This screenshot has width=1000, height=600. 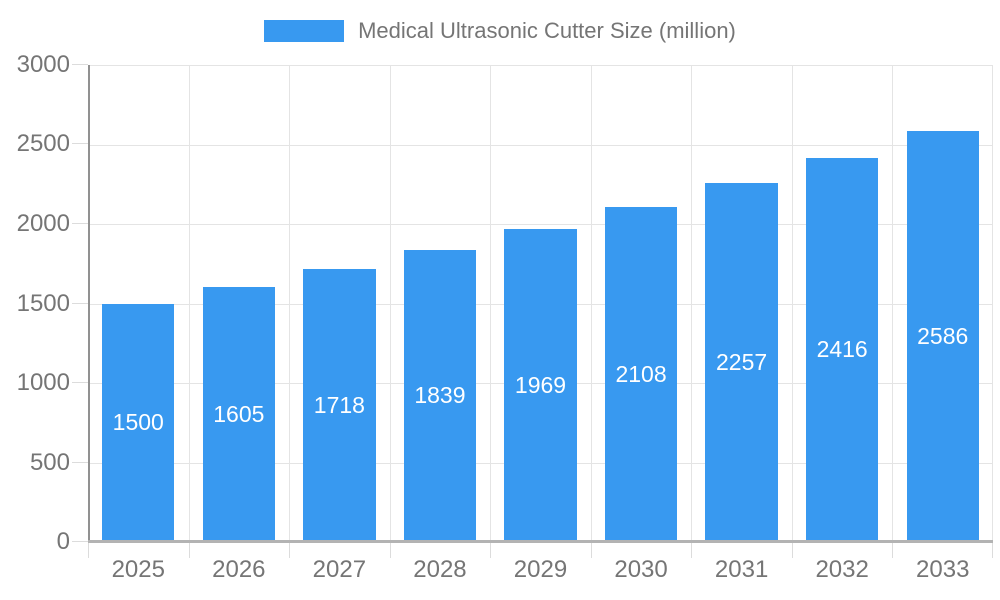 What do you see at coordinates (43, 64) in the screenshot?
I see `y-axis-label: 3000` at bounding box center [43, 64].